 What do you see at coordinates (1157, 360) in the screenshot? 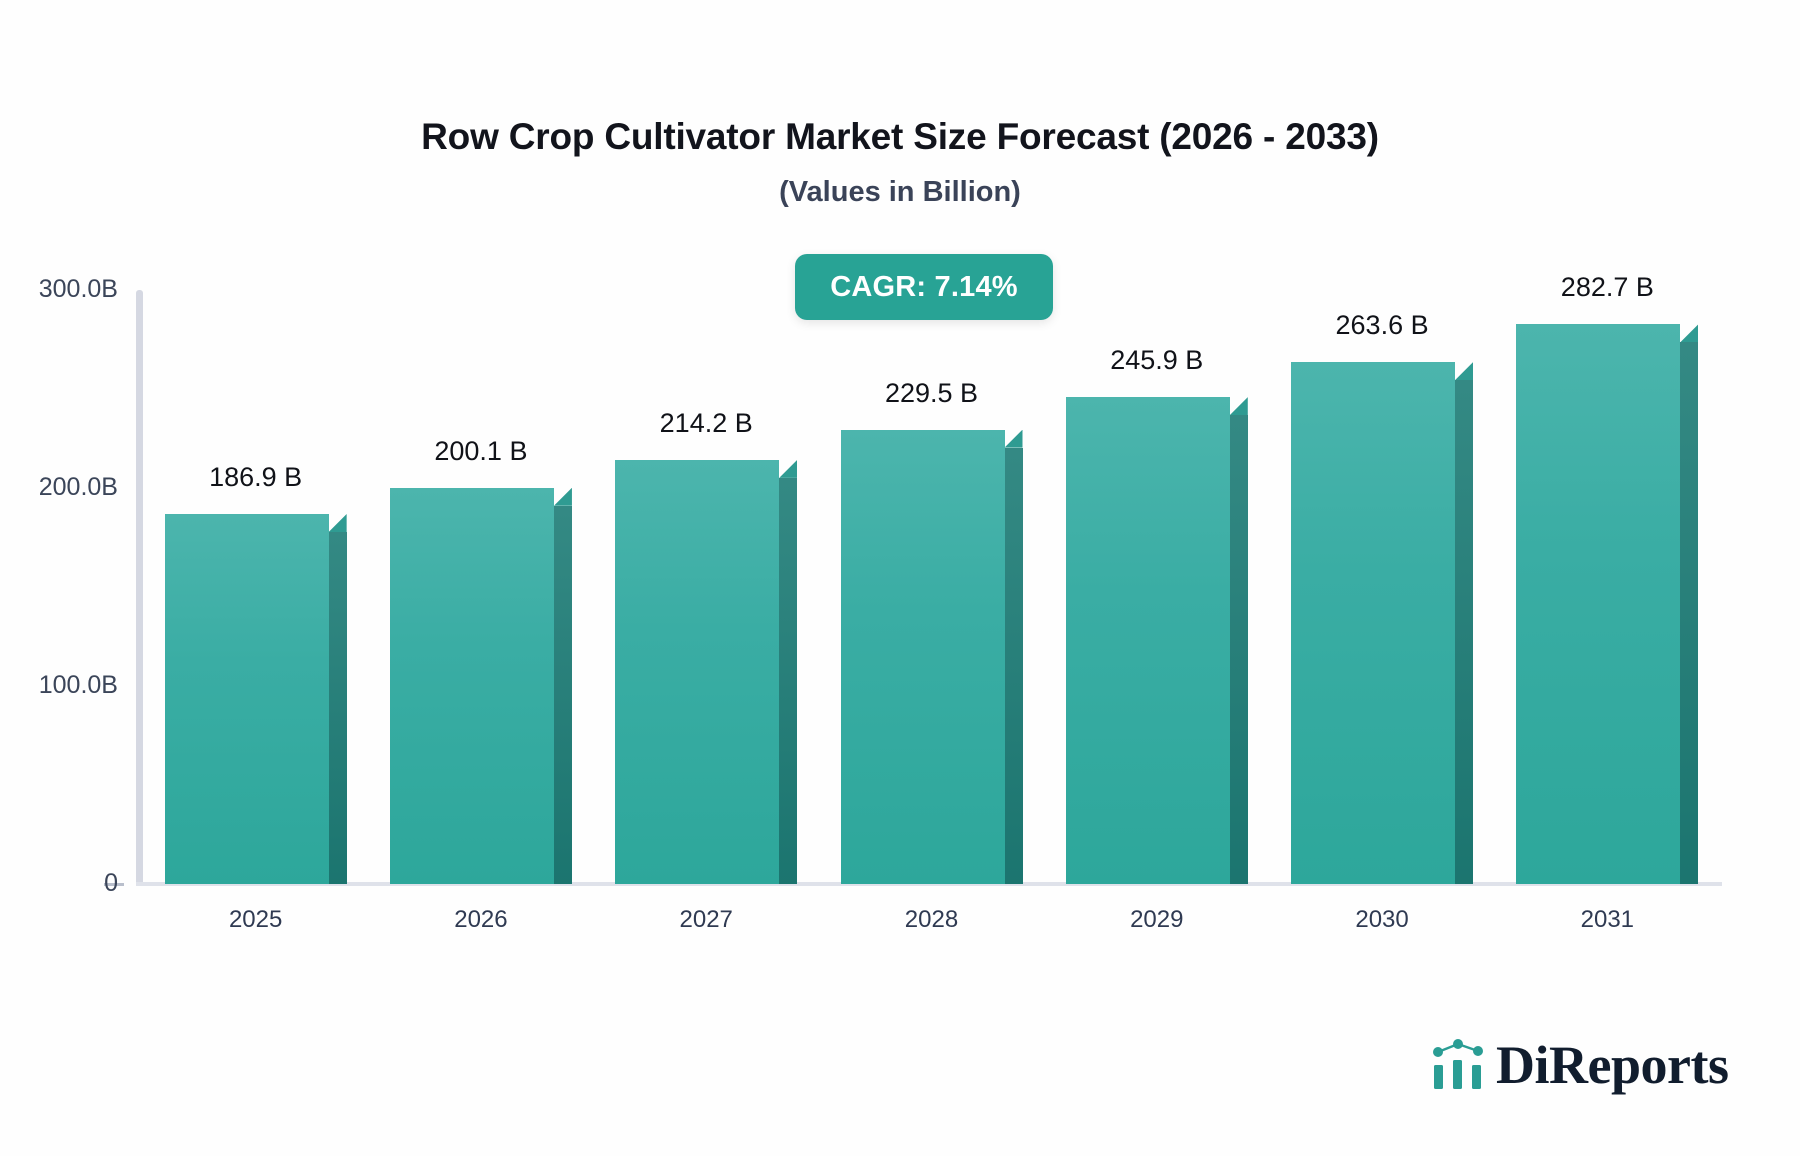
I see `bar-value-label: 245.9 B` at bounding box center [1157, 360].